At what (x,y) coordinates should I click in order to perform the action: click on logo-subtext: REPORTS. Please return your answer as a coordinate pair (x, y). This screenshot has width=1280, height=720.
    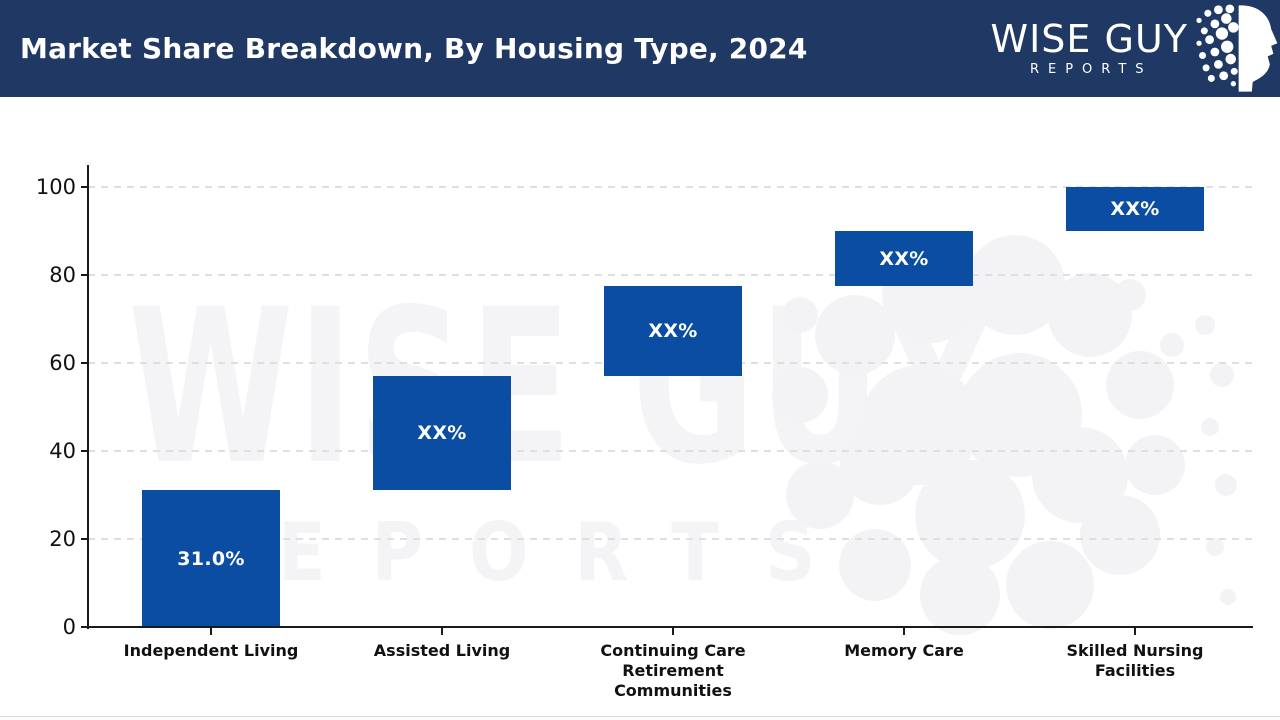
    Looking at the image, I should click on (1091, 69).